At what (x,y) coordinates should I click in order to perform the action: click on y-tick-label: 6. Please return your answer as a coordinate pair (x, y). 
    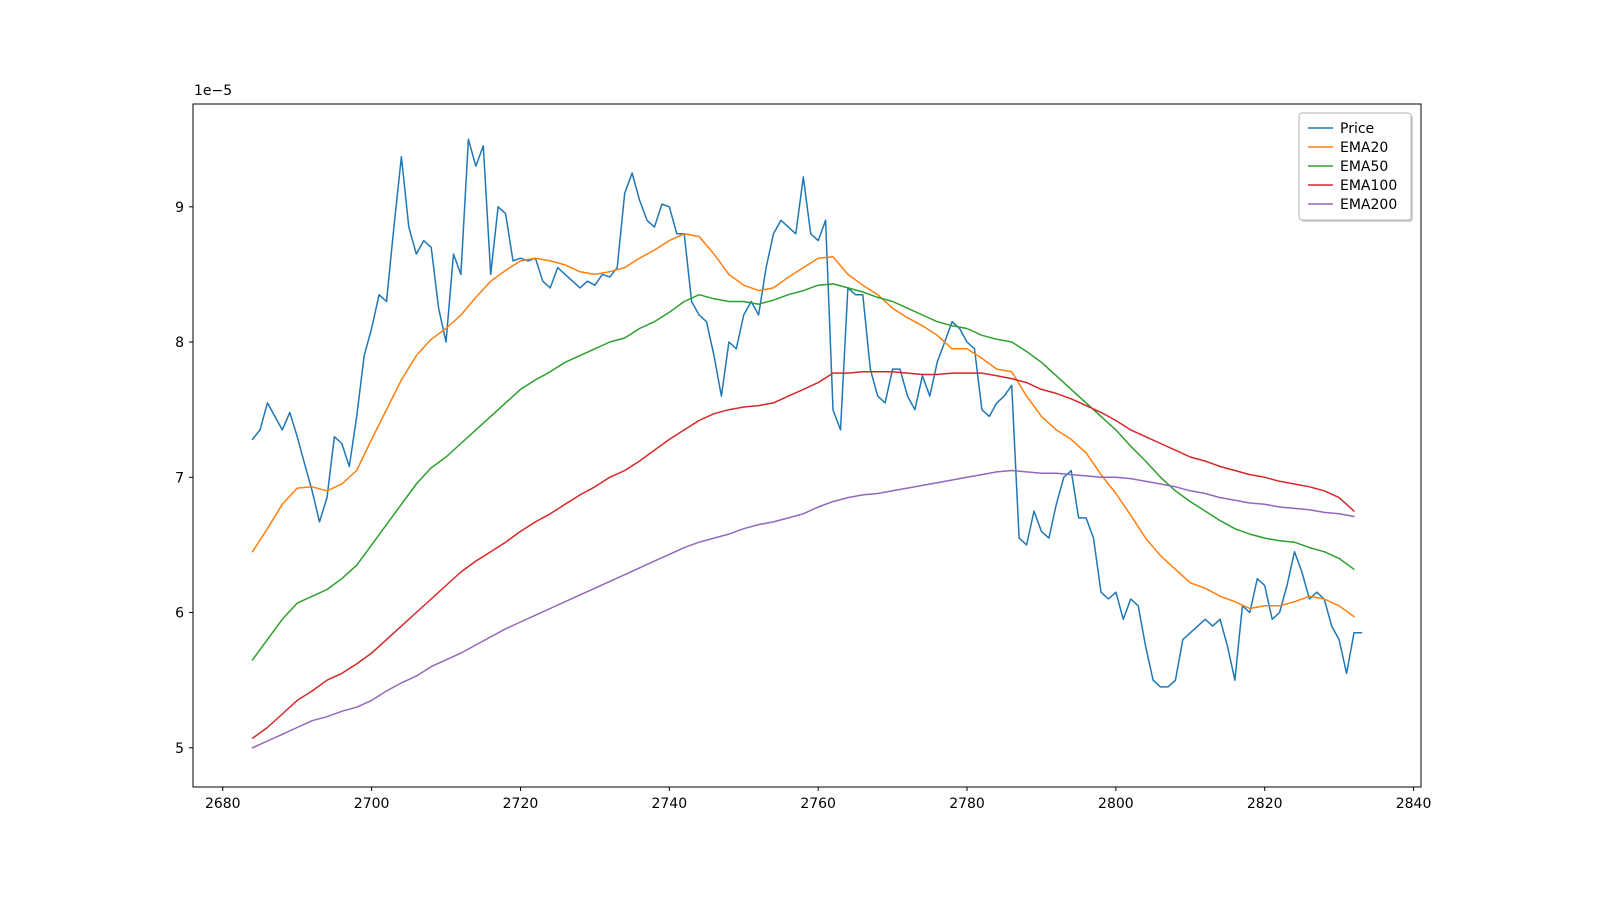
    Looking at the image, I should click on (179, 614).